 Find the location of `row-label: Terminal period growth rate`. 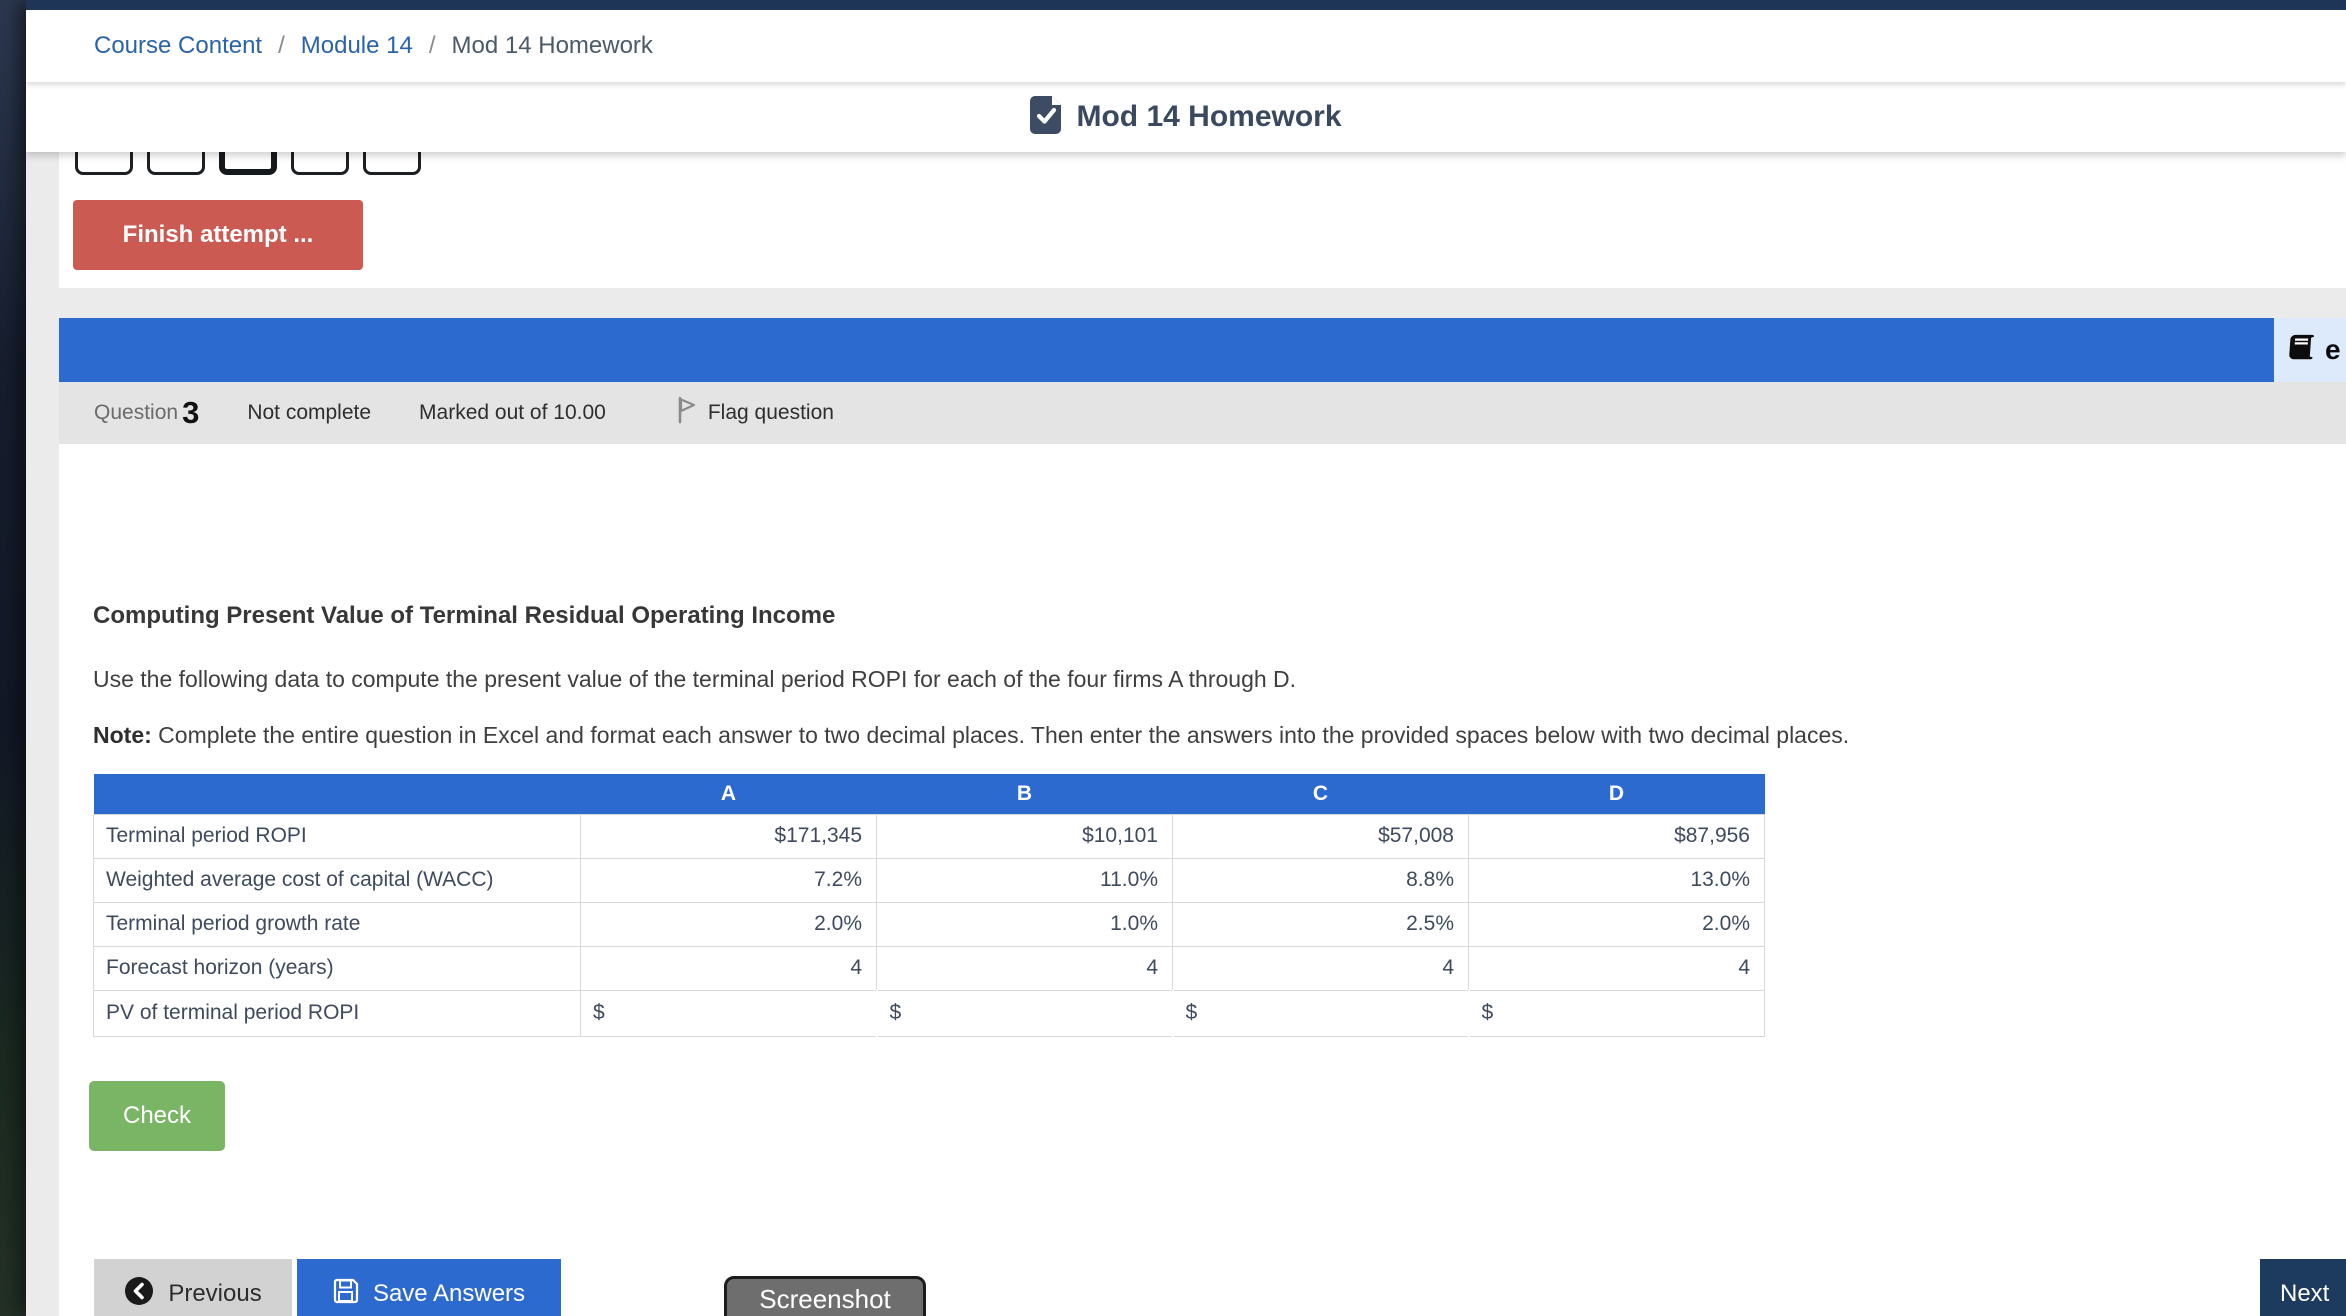

row-label: Terminal period growth rate is located at coordinates (337, 924).